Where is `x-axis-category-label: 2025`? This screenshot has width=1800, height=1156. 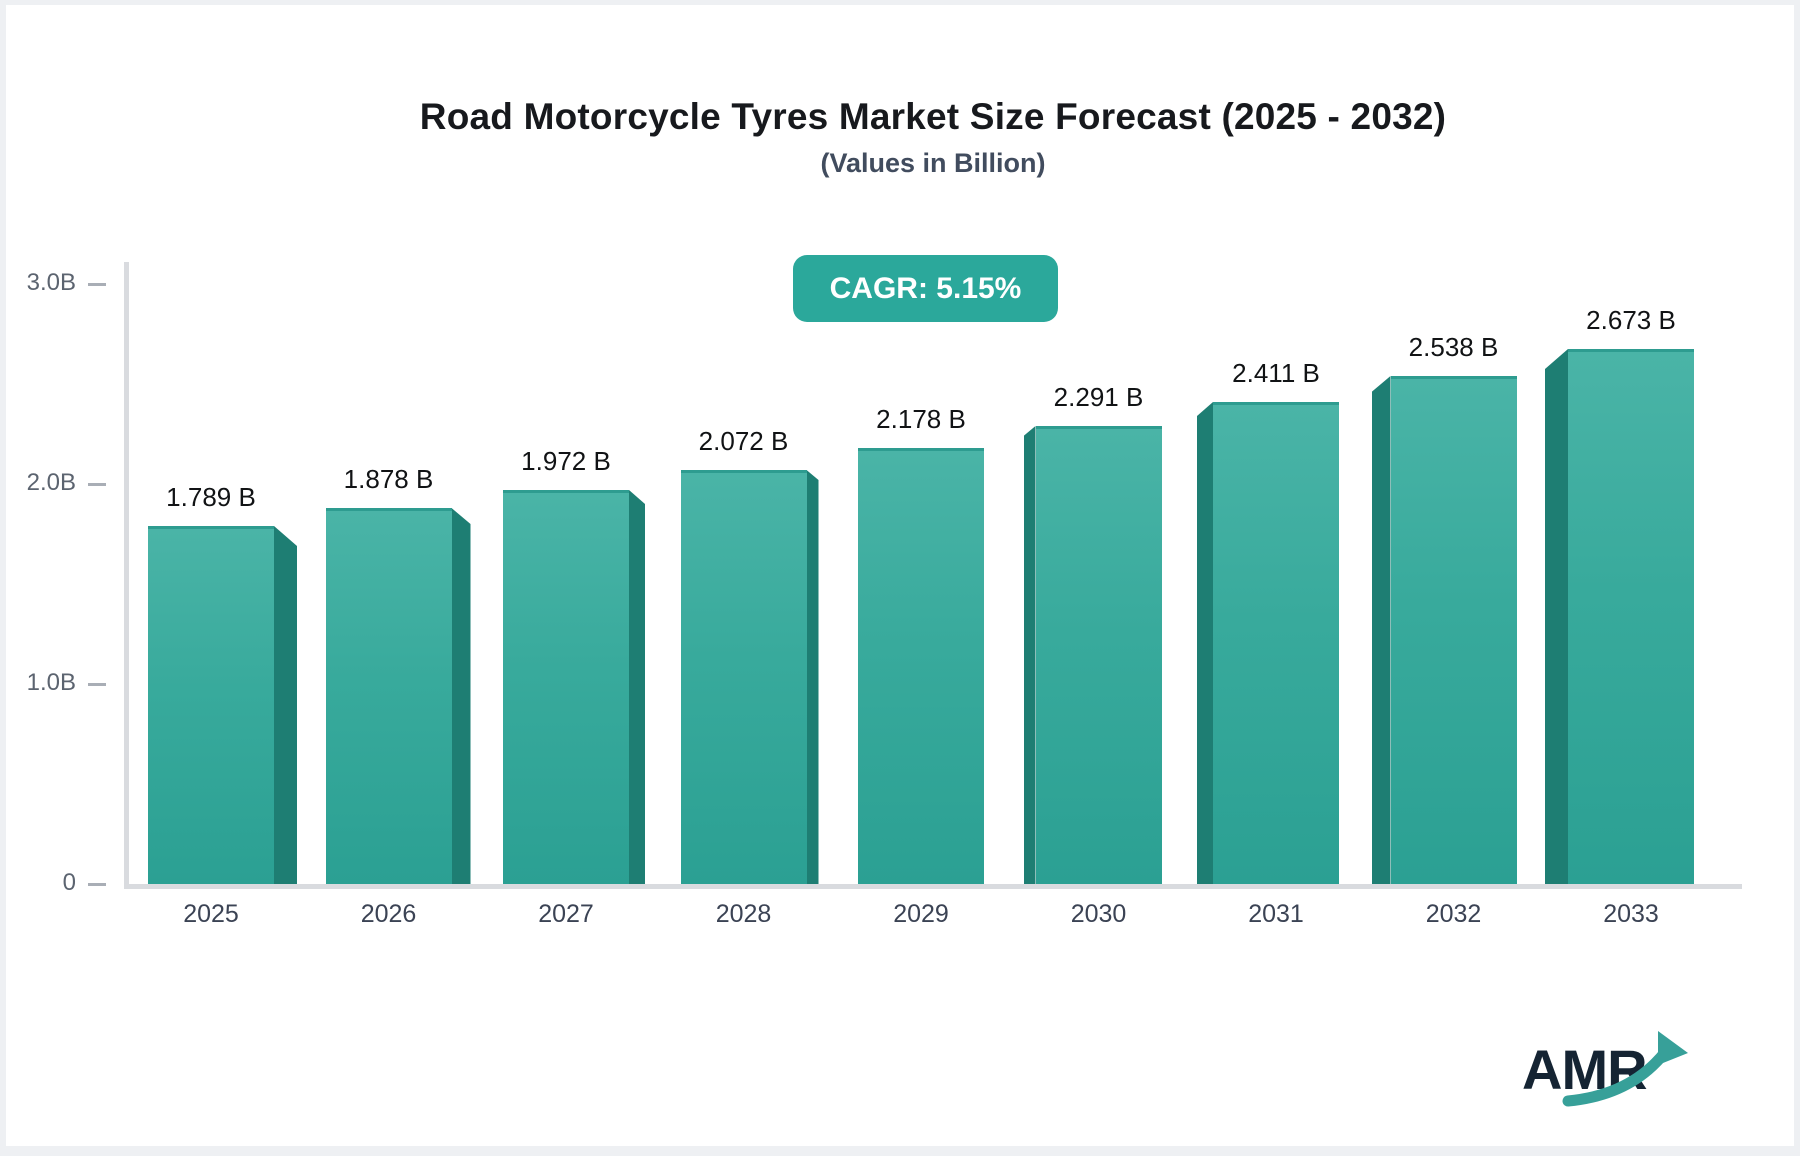 x-axis-category-label: 2025 is located at coordinates (211, 914).